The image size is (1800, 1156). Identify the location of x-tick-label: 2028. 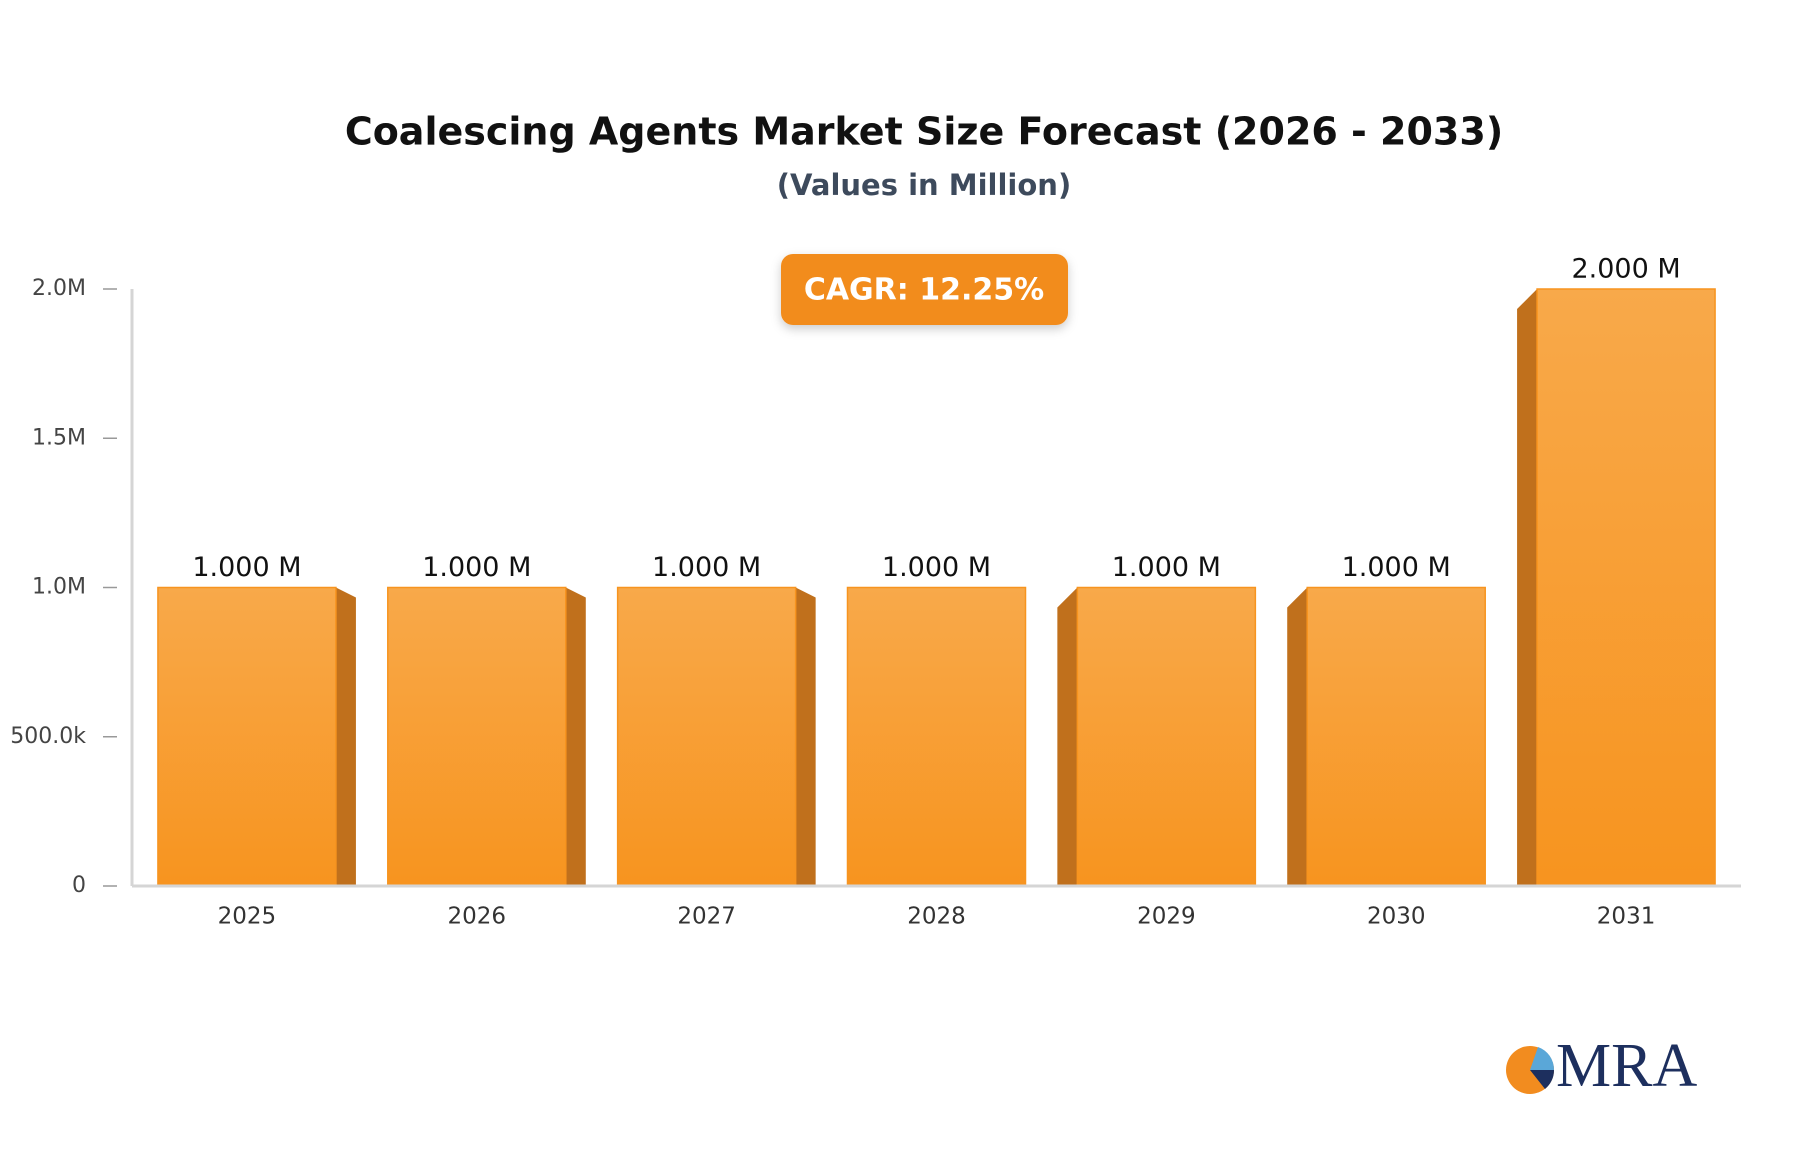
(936, 917).